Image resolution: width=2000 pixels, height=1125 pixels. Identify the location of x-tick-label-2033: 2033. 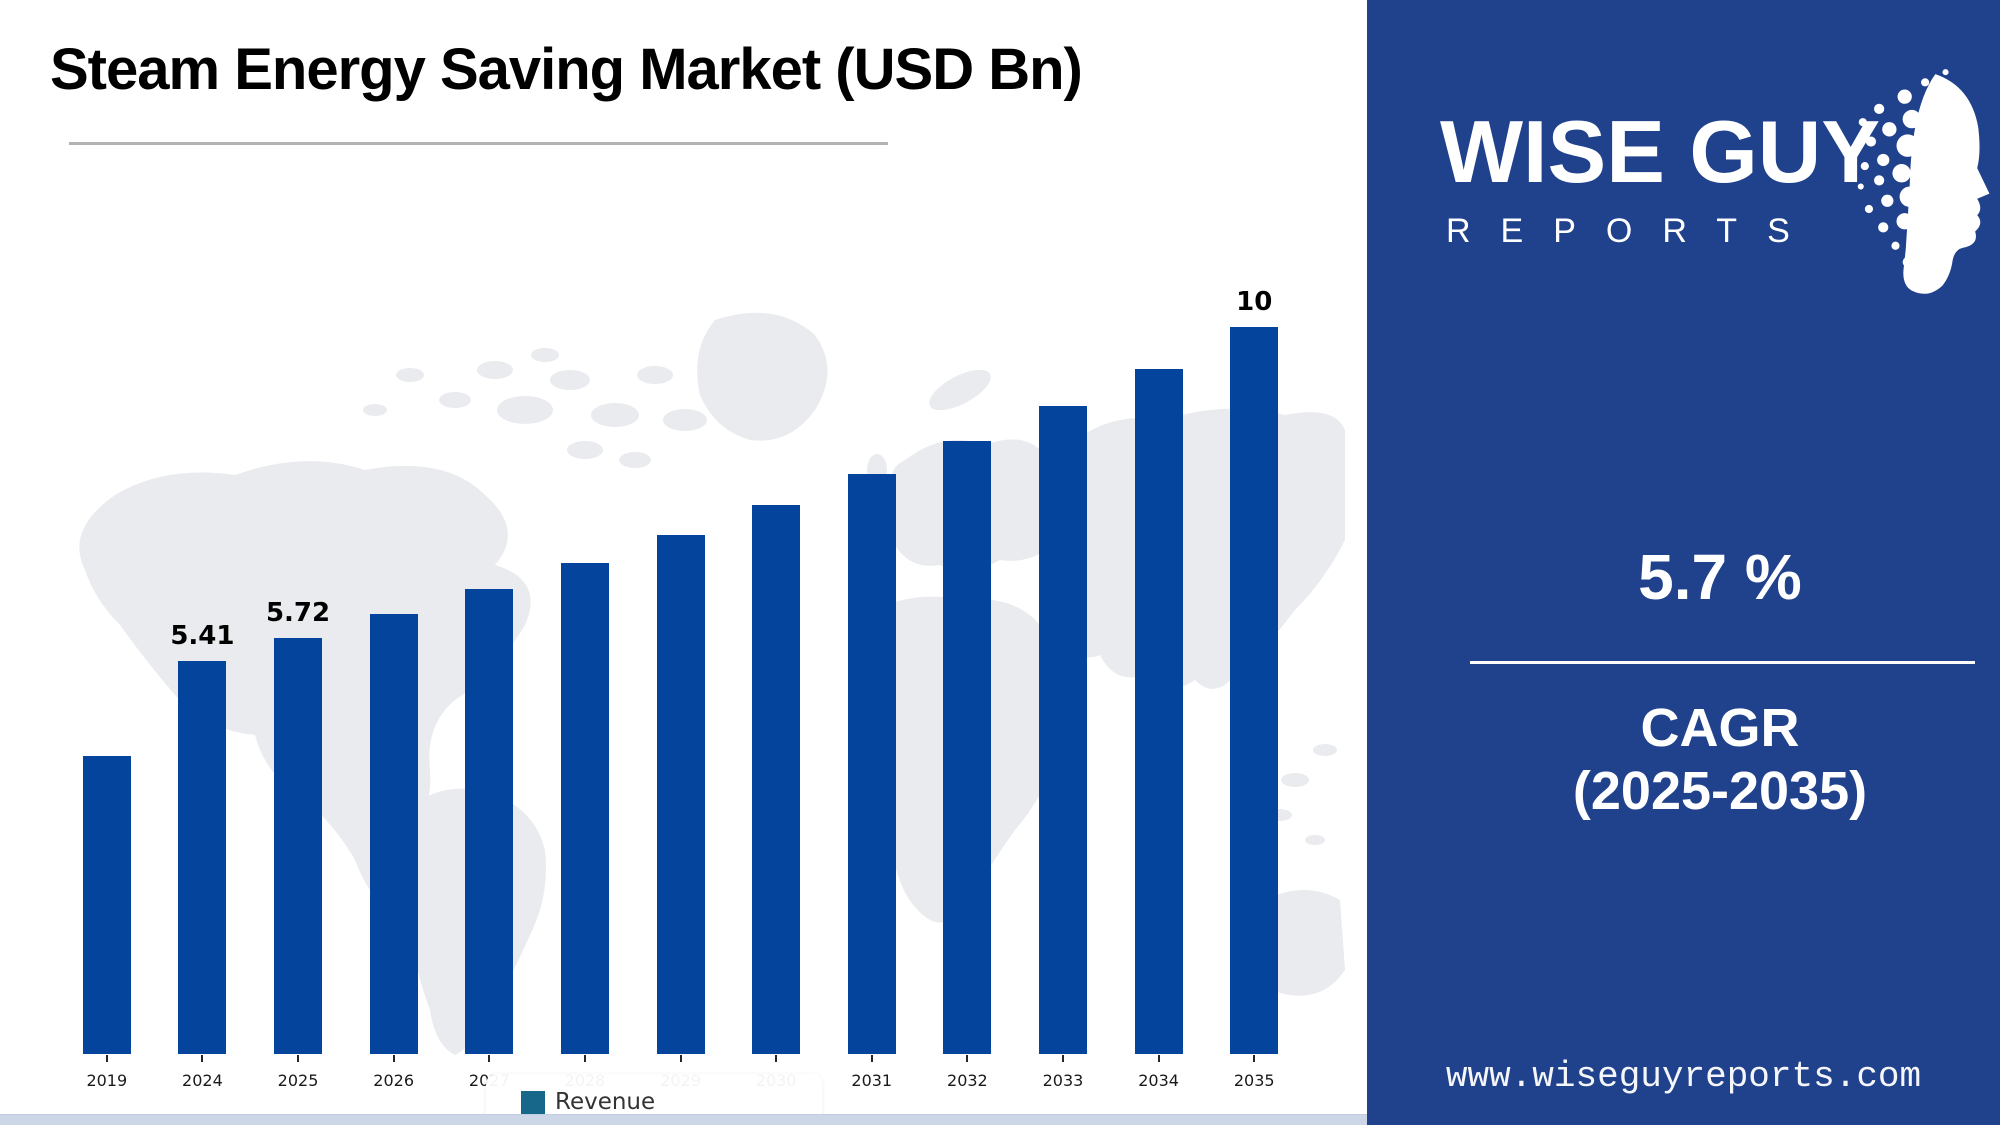
(1063, 1080).